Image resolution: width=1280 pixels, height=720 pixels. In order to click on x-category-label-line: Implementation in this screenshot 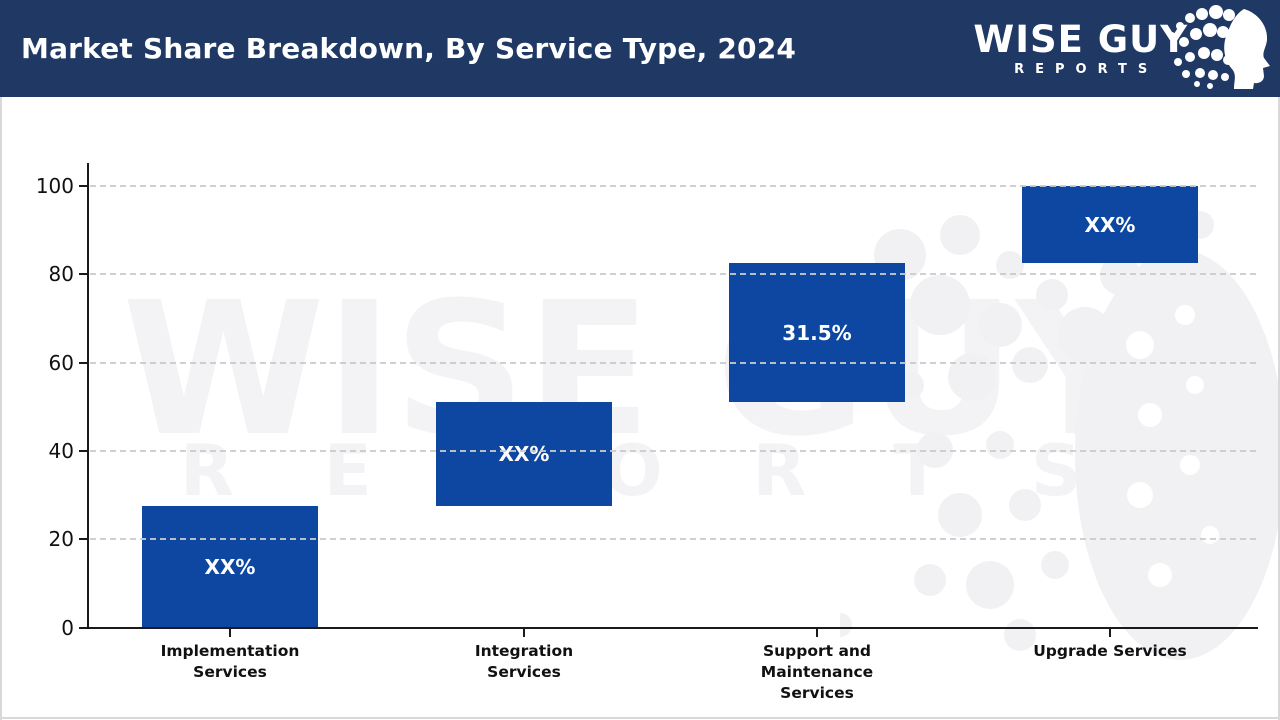, I will do `click(230, 651)`.